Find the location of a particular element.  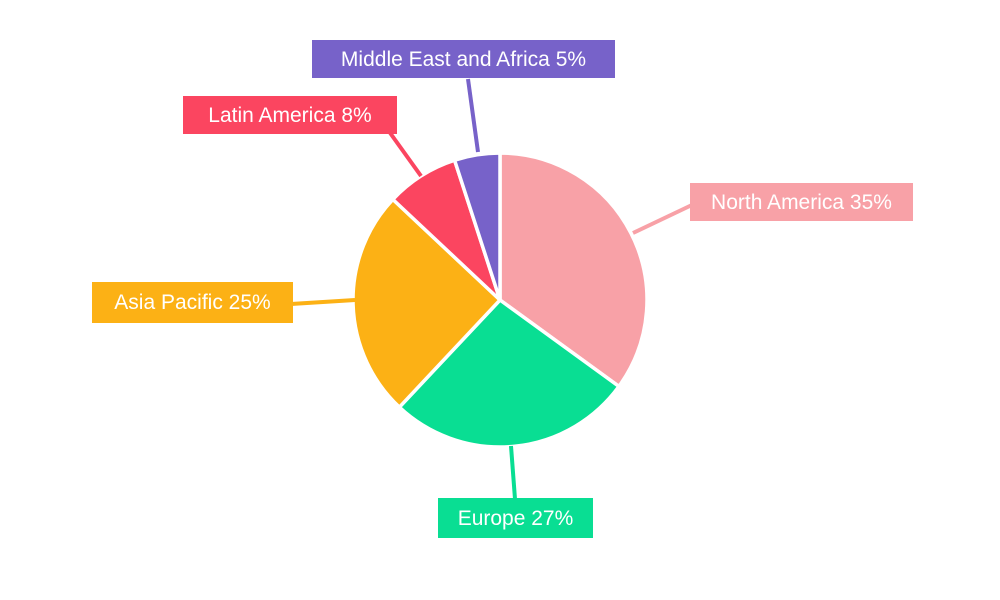

slice-label-north-america: North America 35% is located at coordinates (801, 202).